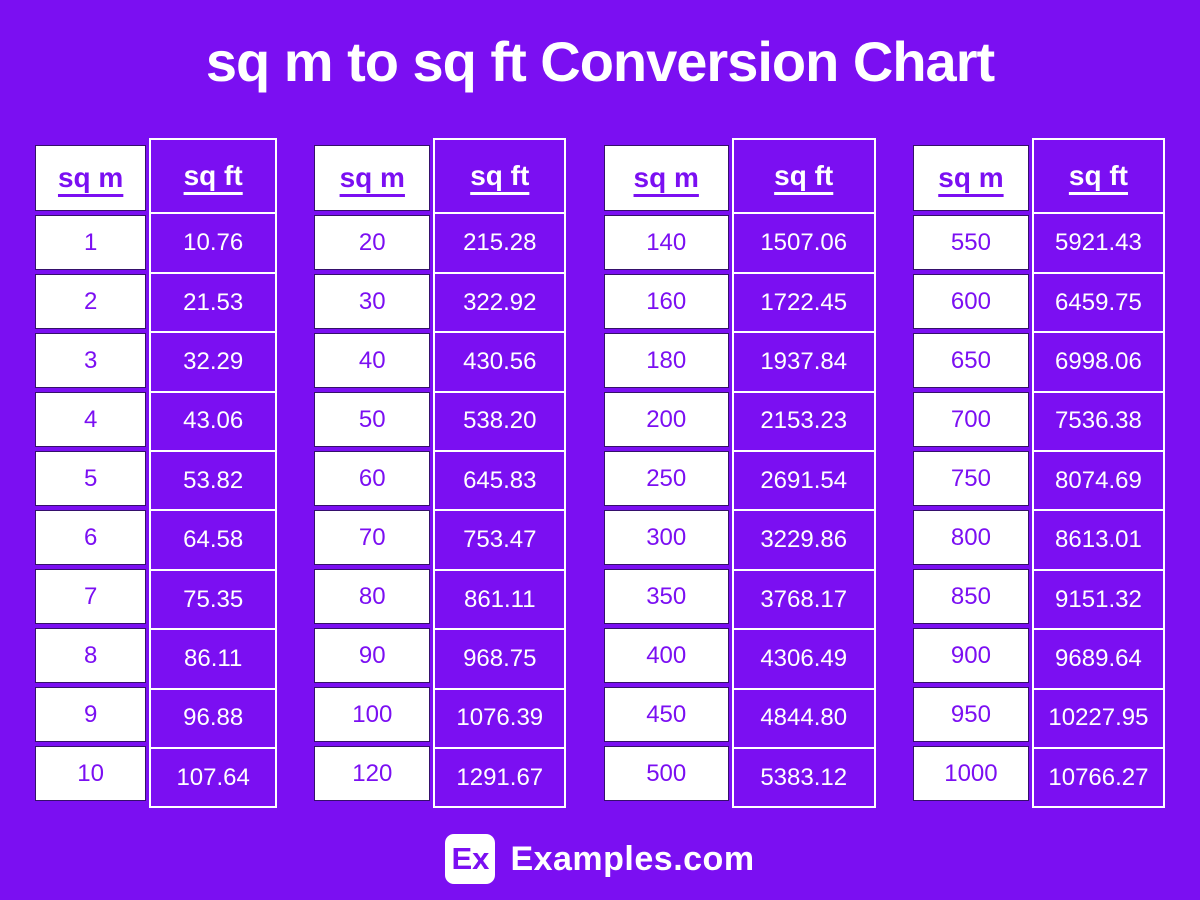 This screenshot has width=1200, height=900. What do you see at coordinates (372, 597) in the screenshot?
I see `sqm-value-cell: 80` at bounding box center [372, 597].